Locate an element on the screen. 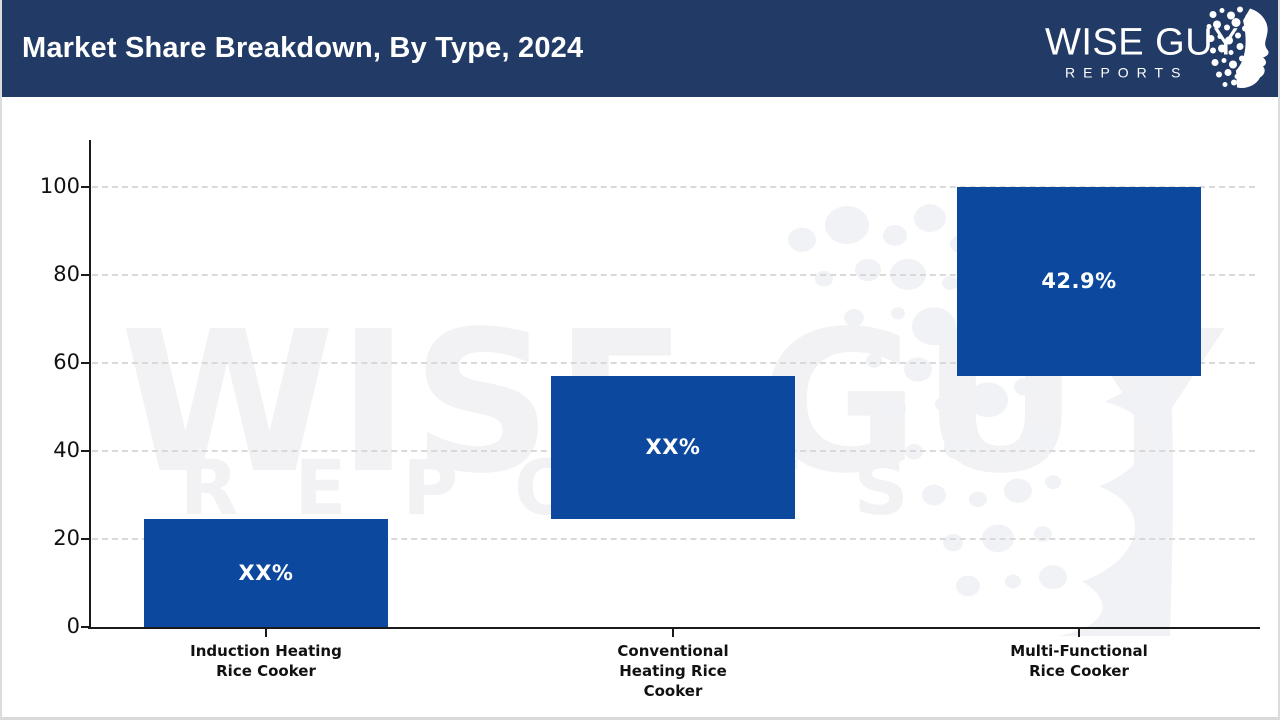 Image resolution: width=1280 pixels, height=720 pixels. wise-guy-reports-logo: WISE GUY REPORTS is located at coordinates (1157, 47).